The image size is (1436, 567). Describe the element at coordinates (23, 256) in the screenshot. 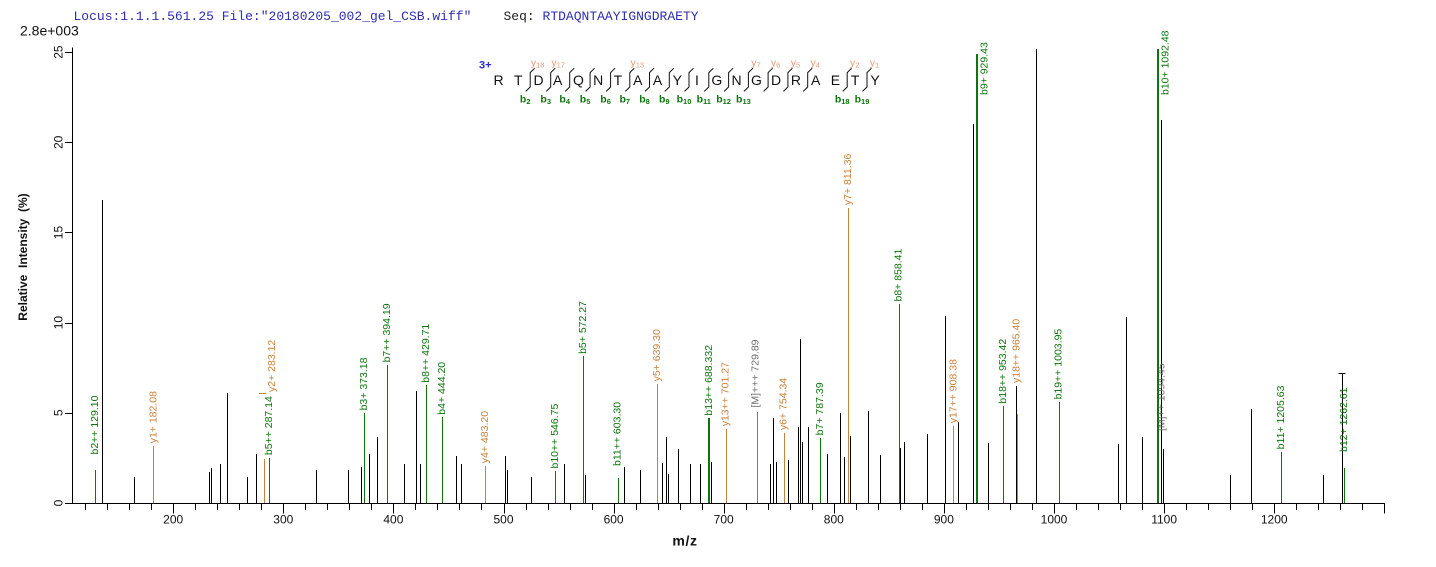

I see `svg-text: Relative Intensity (%)` at that location.